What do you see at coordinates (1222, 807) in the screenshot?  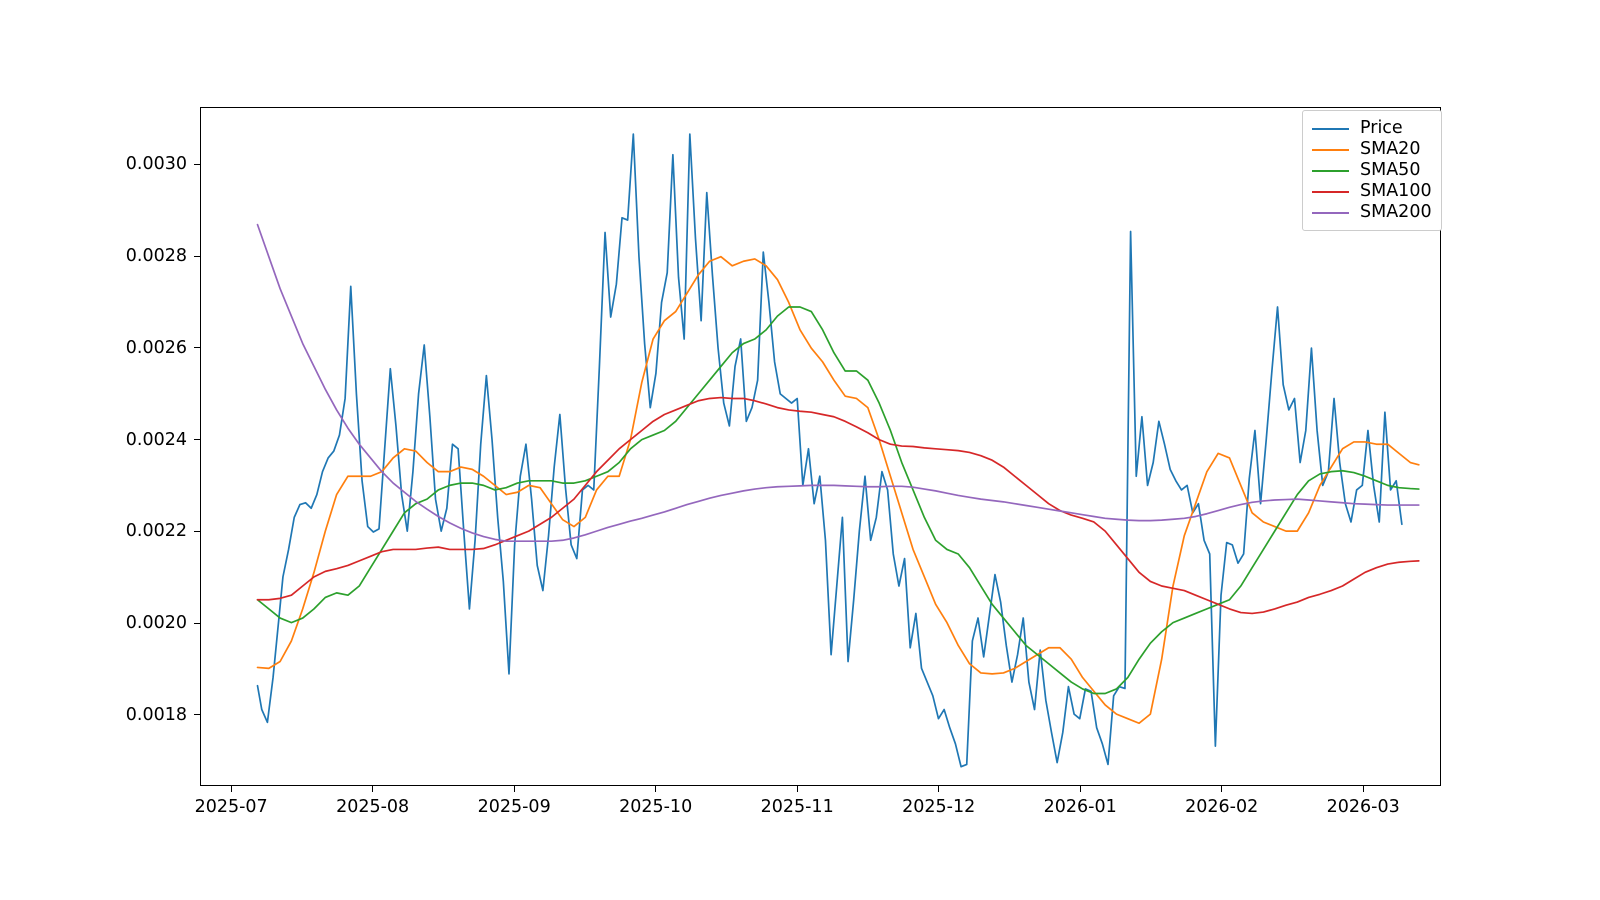 I see `x-tick-label: 2026-02` at bounding box center [1222, 807].